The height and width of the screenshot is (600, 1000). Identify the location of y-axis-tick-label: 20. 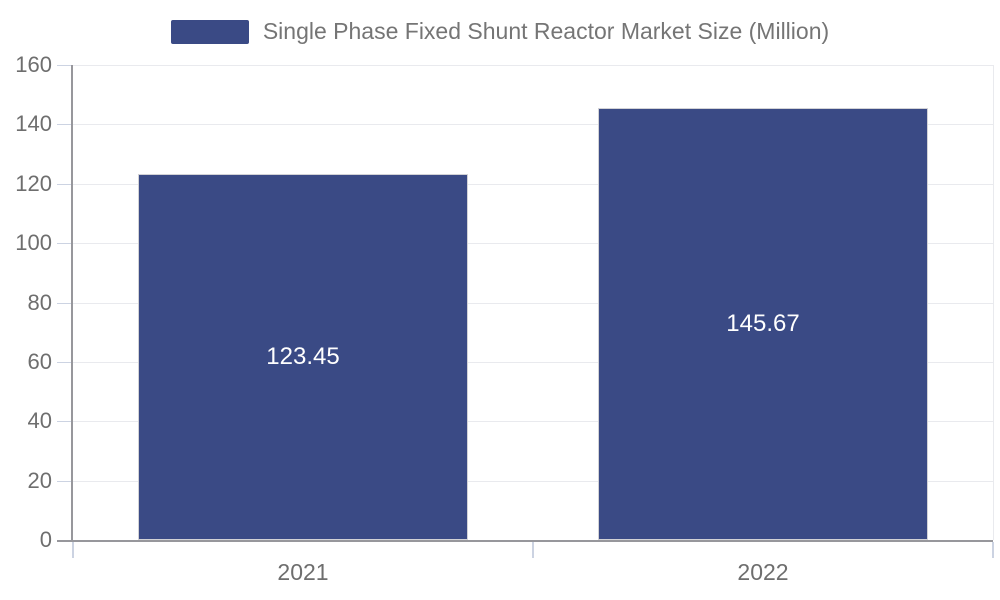
(39, 480).